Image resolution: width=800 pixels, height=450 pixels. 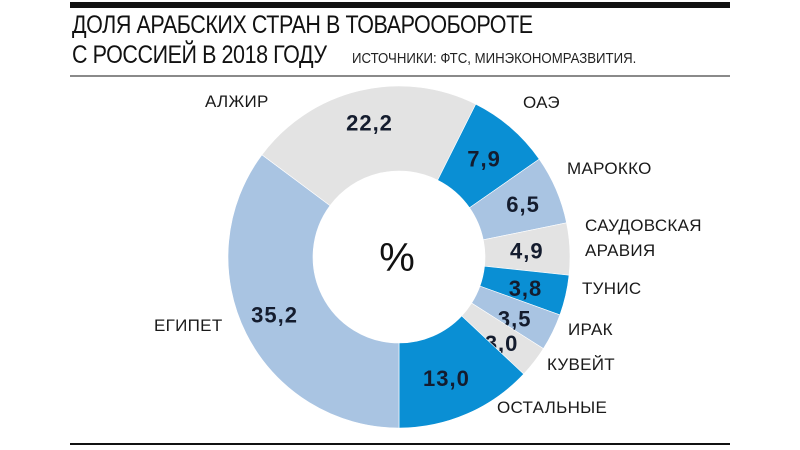 What do you see at coordinates (581, 364) in the screenshot?
I see `category-label: КУВЕЙТ` at bounding box center [581, 364].